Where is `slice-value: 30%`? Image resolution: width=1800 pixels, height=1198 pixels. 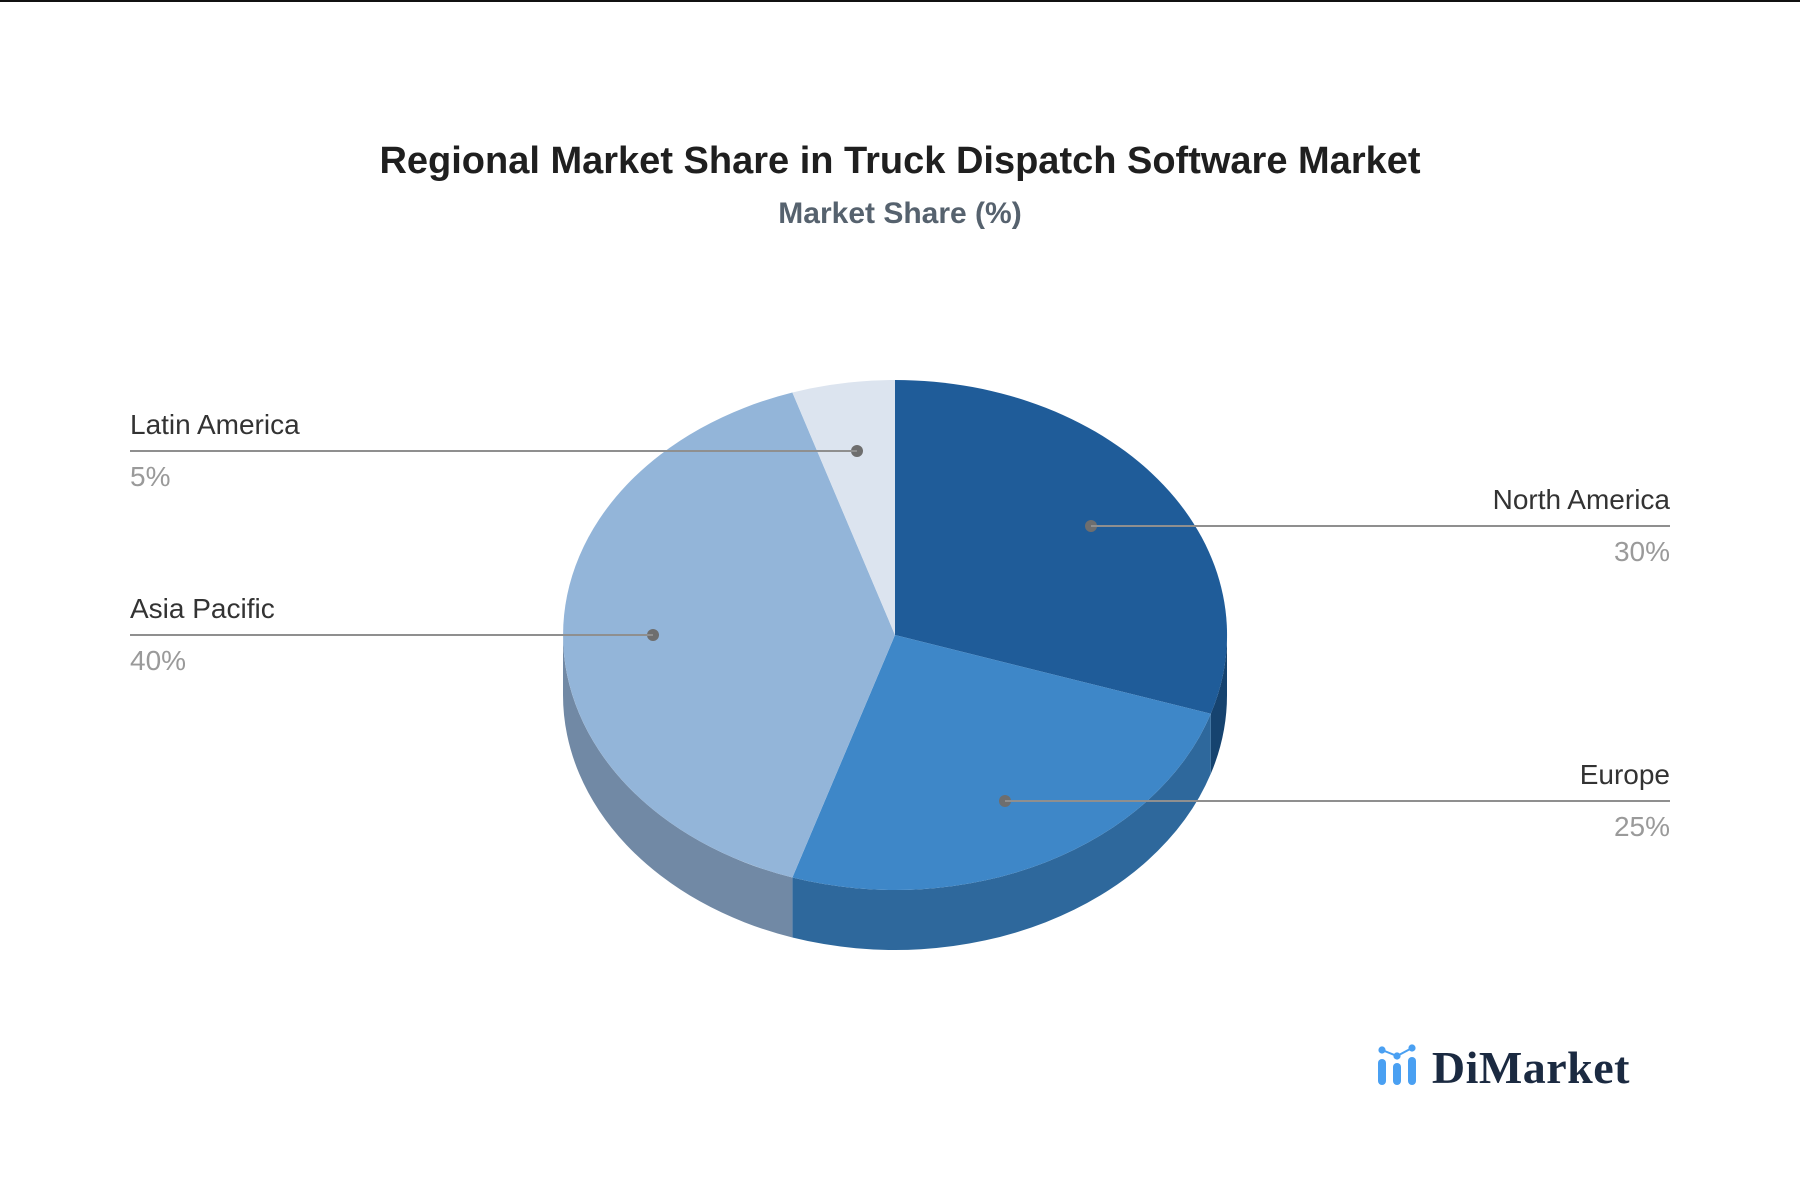
slice-value: 30% is located at coordinates (1641, 551).